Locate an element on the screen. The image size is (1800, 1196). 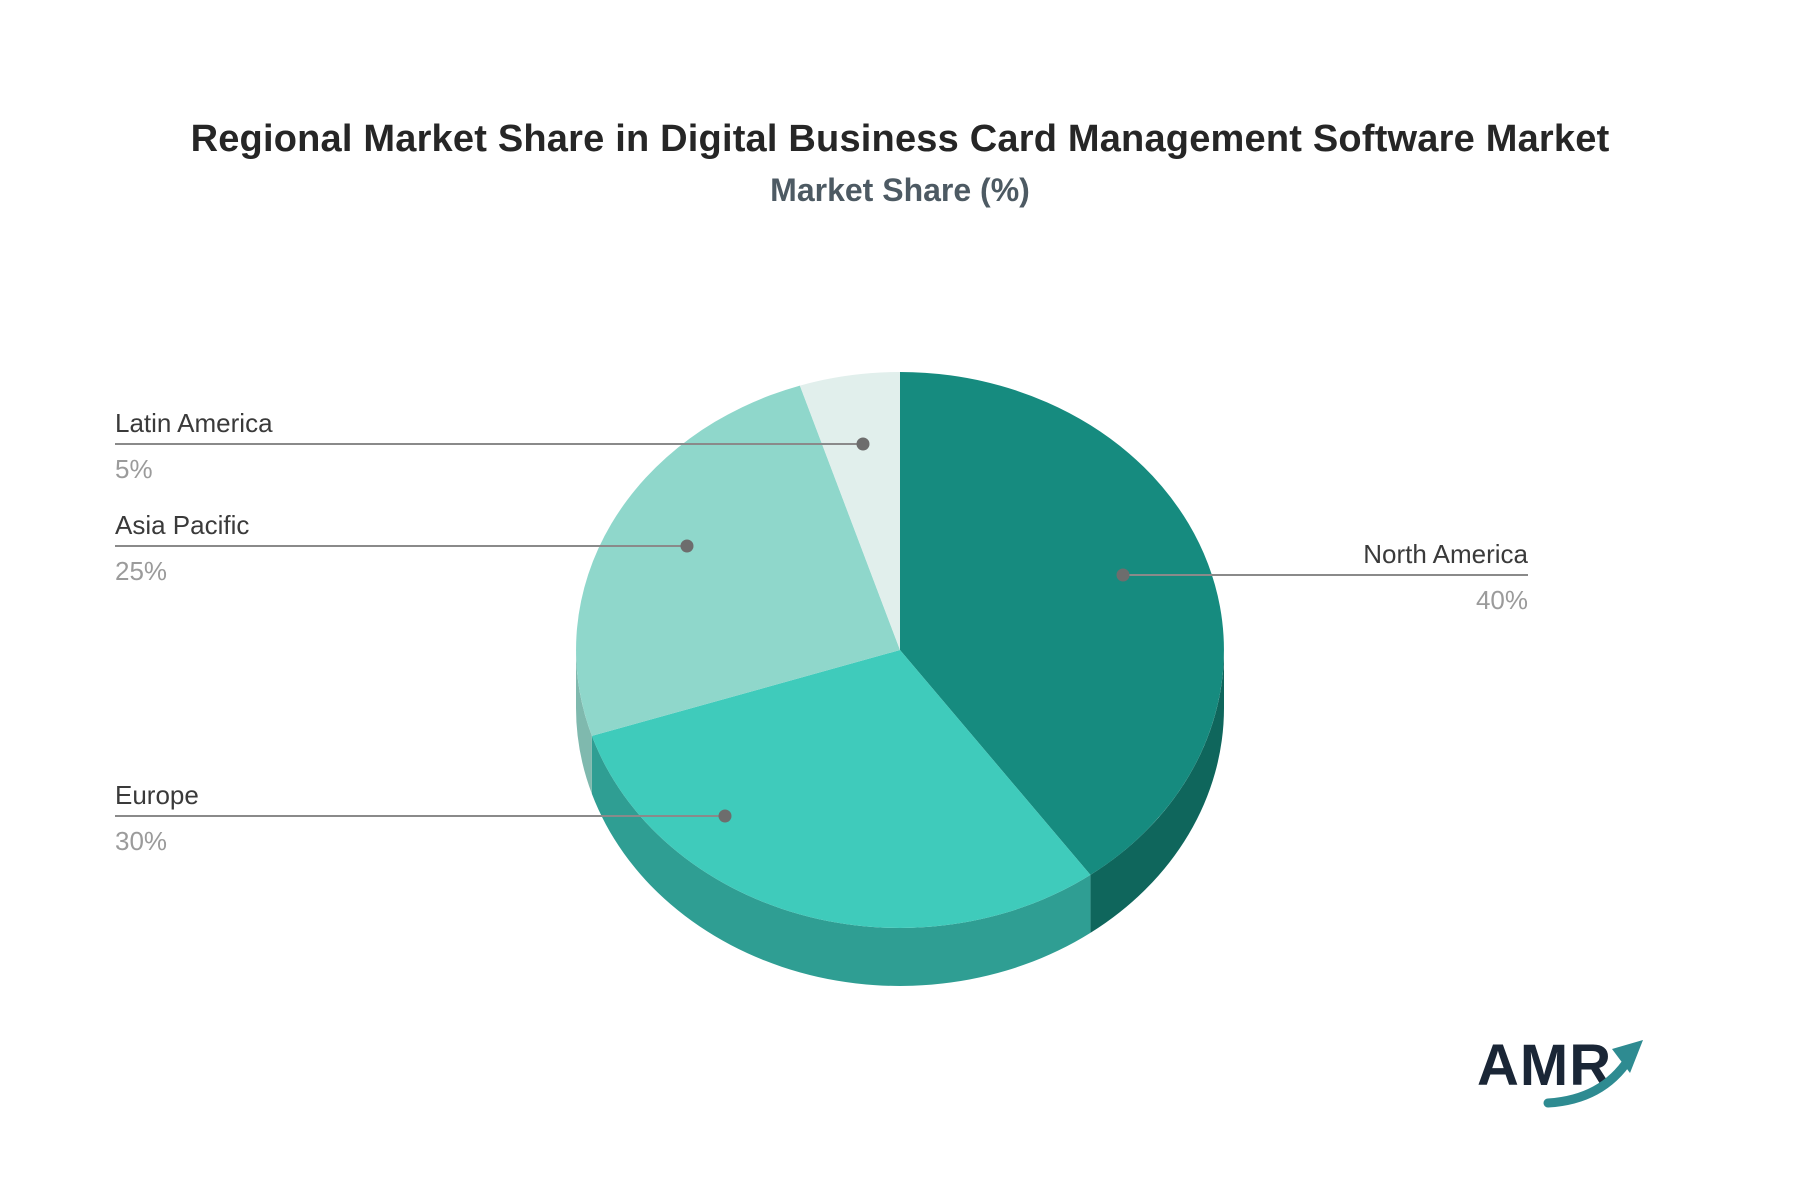
leader-dot-latin-america is located at coordinates (863, 444).